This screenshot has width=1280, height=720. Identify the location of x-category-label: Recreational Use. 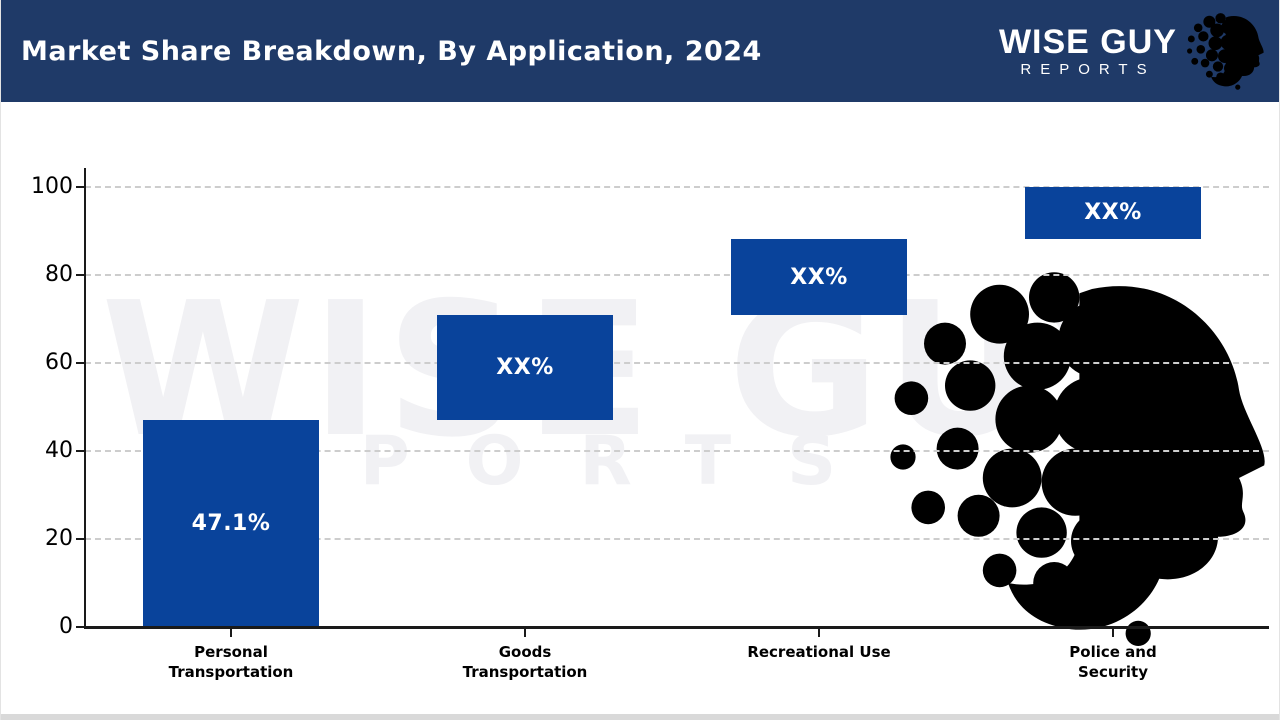
(819, 652).